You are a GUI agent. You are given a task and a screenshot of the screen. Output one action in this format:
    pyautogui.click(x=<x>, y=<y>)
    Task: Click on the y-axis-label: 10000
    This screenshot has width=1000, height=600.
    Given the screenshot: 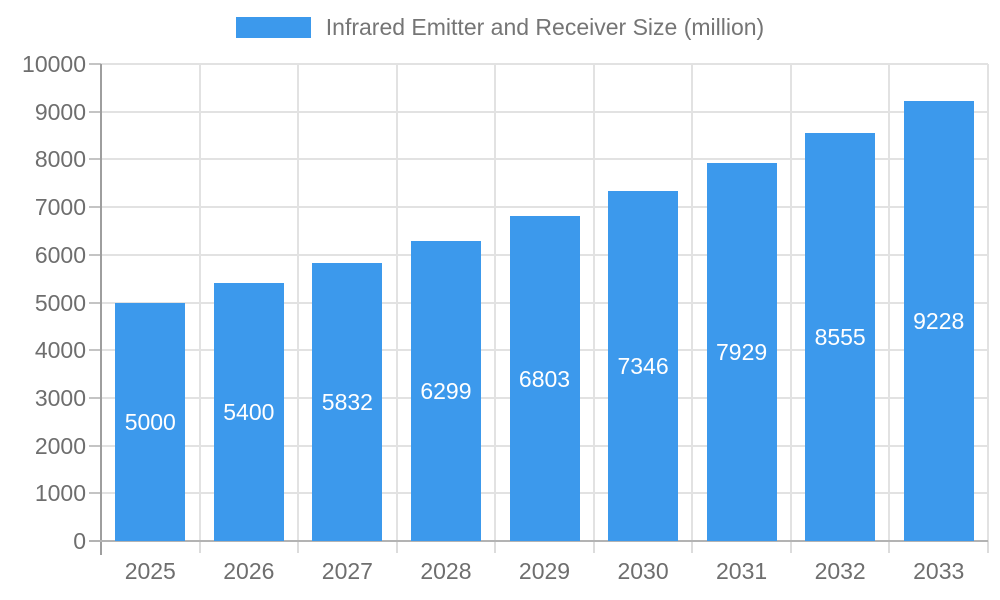 What is the action you would take?
    pyautogui.click(x=54, y=64)
    